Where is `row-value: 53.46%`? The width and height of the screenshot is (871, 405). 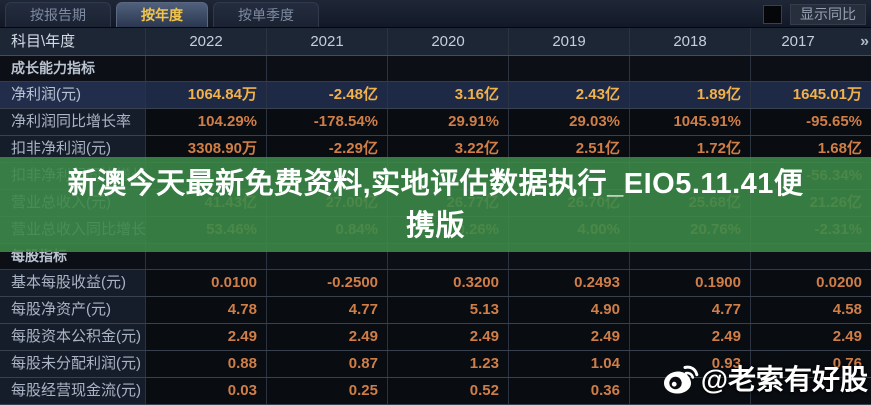
row-value: 53.46% is located at coordinates (205, 230).